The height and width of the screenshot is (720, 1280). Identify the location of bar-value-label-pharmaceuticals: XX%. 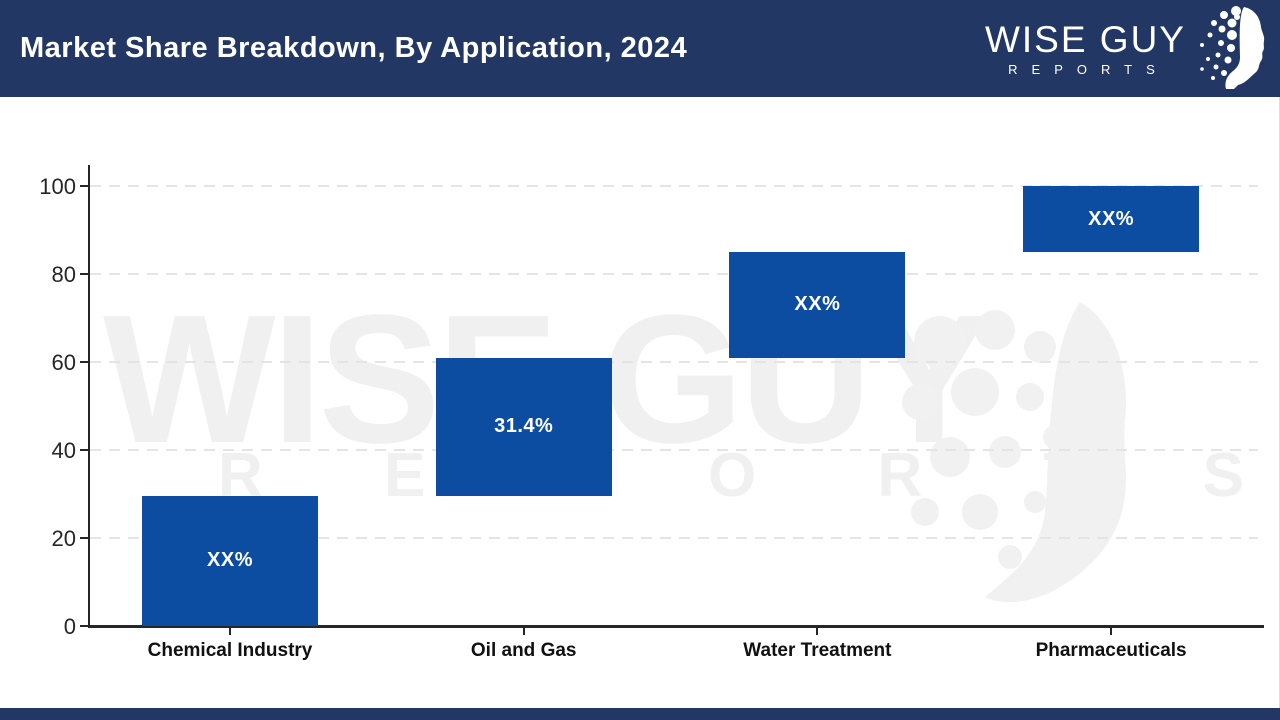
(1111, 218).